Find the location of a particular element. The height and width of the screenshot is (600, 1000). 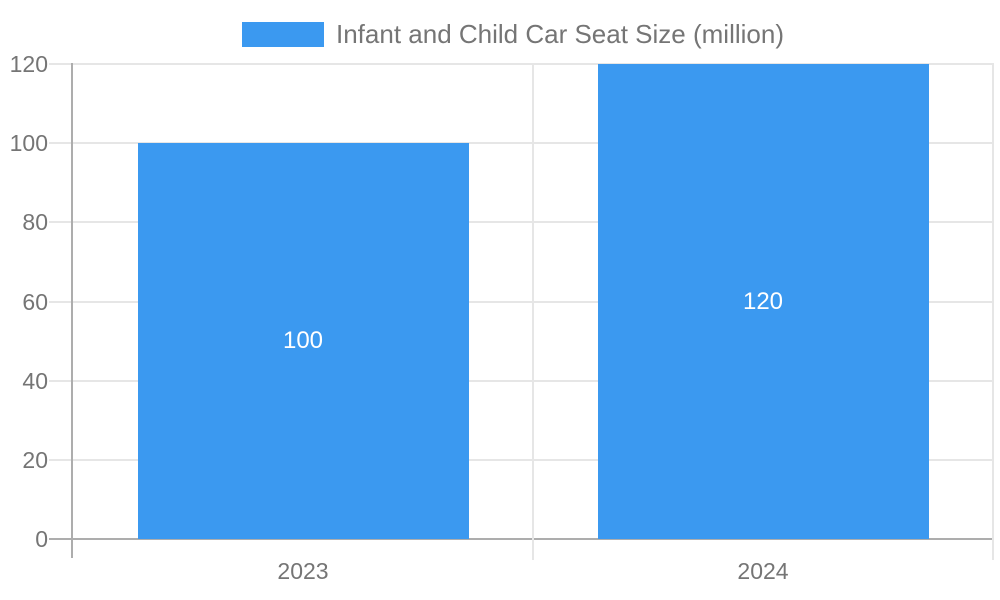

legend-label: Infant and Child Car Seat Size (million) is located at coordinates (560, 34).